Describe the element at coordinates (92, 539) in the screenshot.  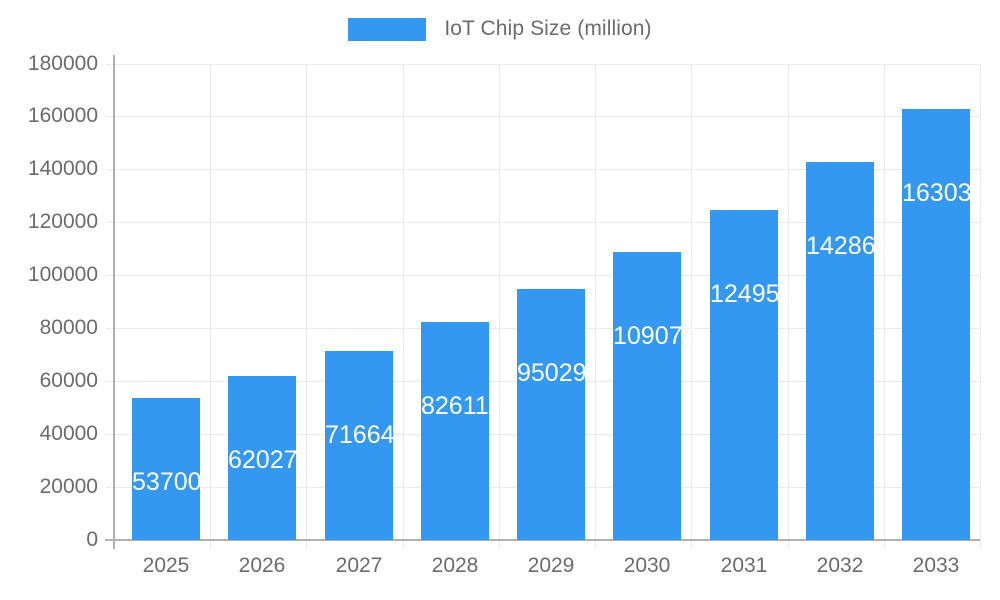
I see `y-axis-tick-label: 0` at that location.